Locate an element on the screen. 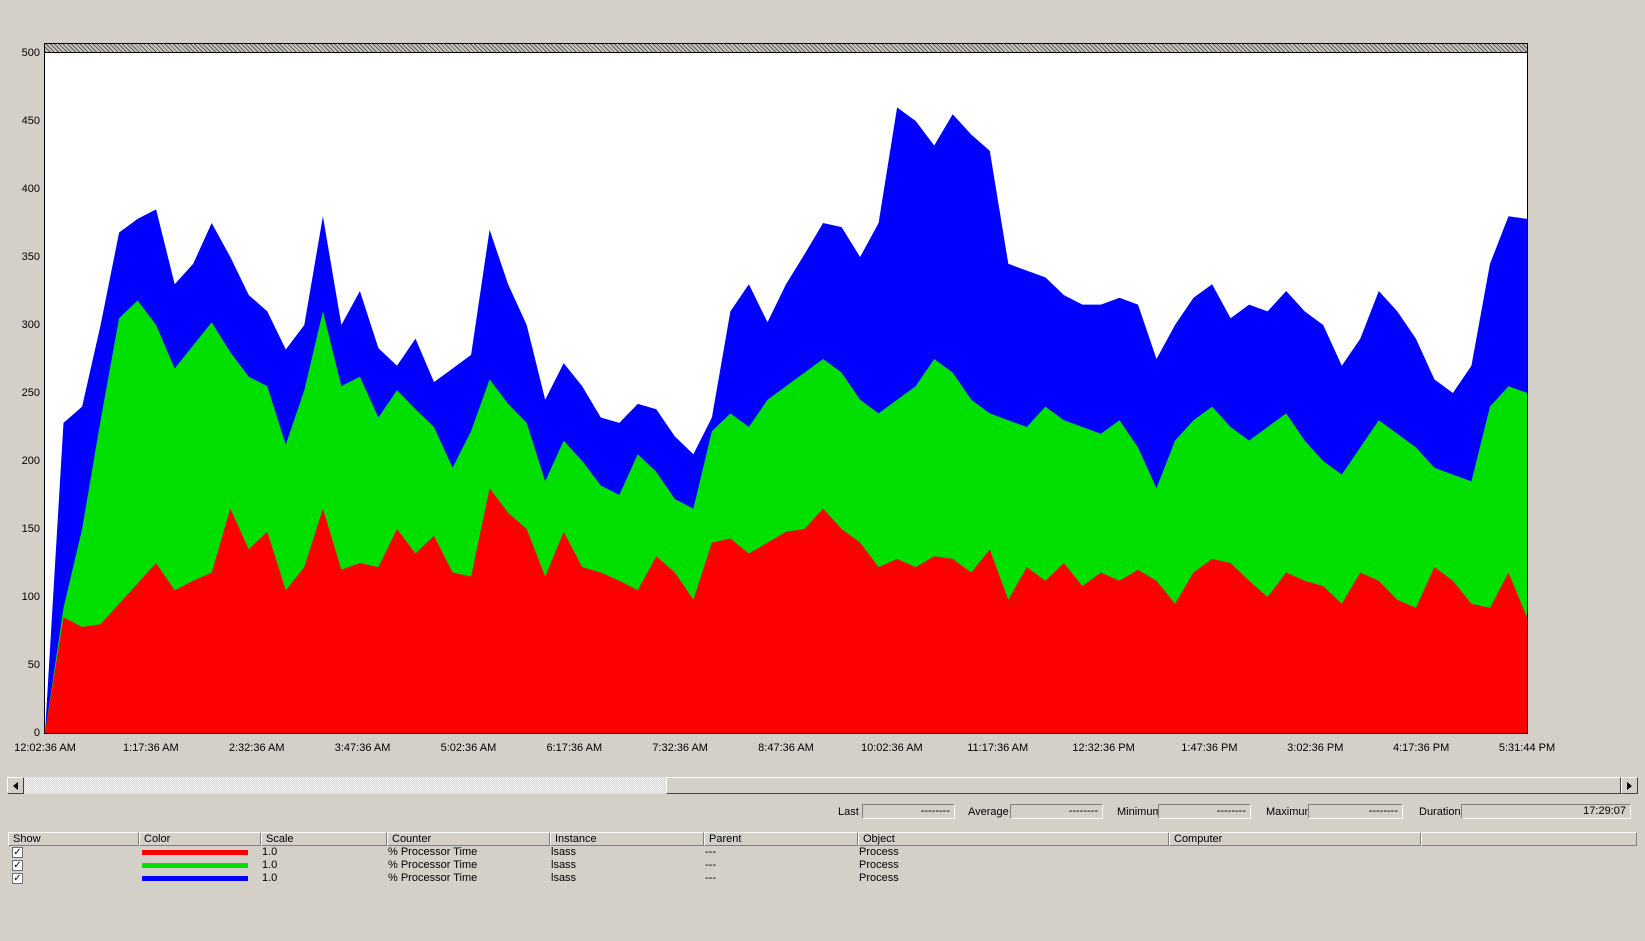  x-tick-label: 10:02:36 AM is located at coordinates (891, 748).